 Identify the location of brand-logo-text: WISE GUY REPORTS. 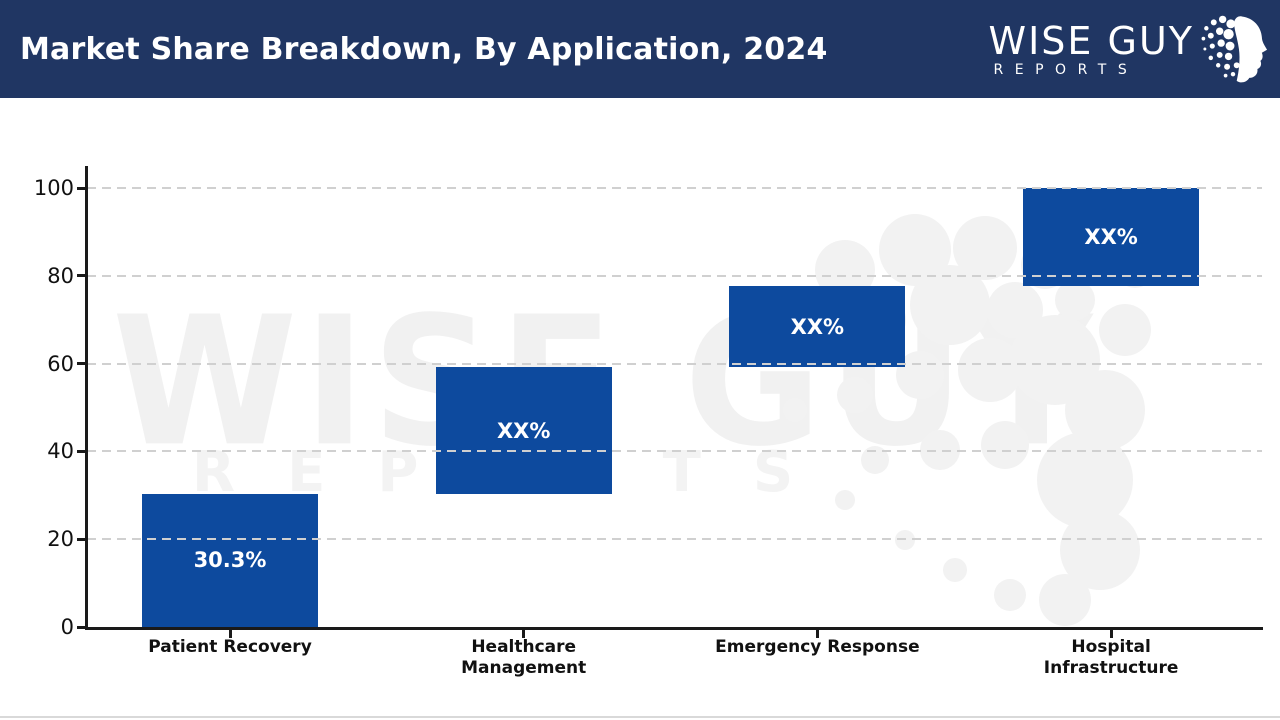
(1091, 49).